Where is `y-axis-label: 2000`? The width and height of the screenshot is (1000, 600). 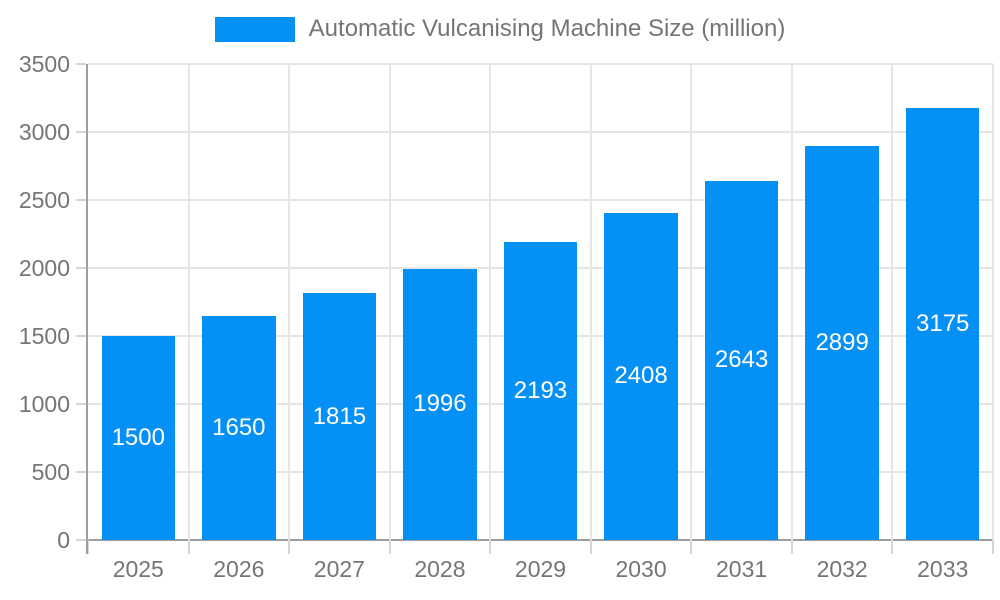 y-axis-label: 2000 is located at coordinates (44, 268).